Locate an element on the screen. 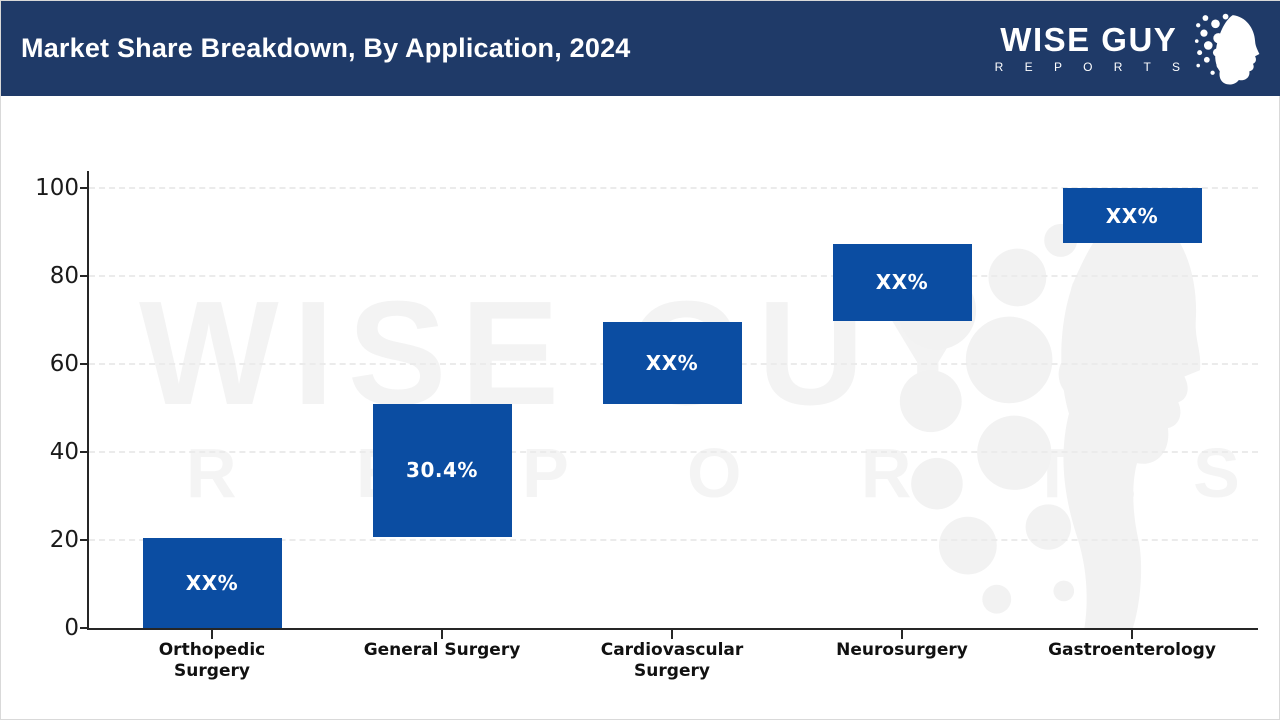 The image size is (1280, 720). y-tick-label: 80 is located at coordinates (64, 276).